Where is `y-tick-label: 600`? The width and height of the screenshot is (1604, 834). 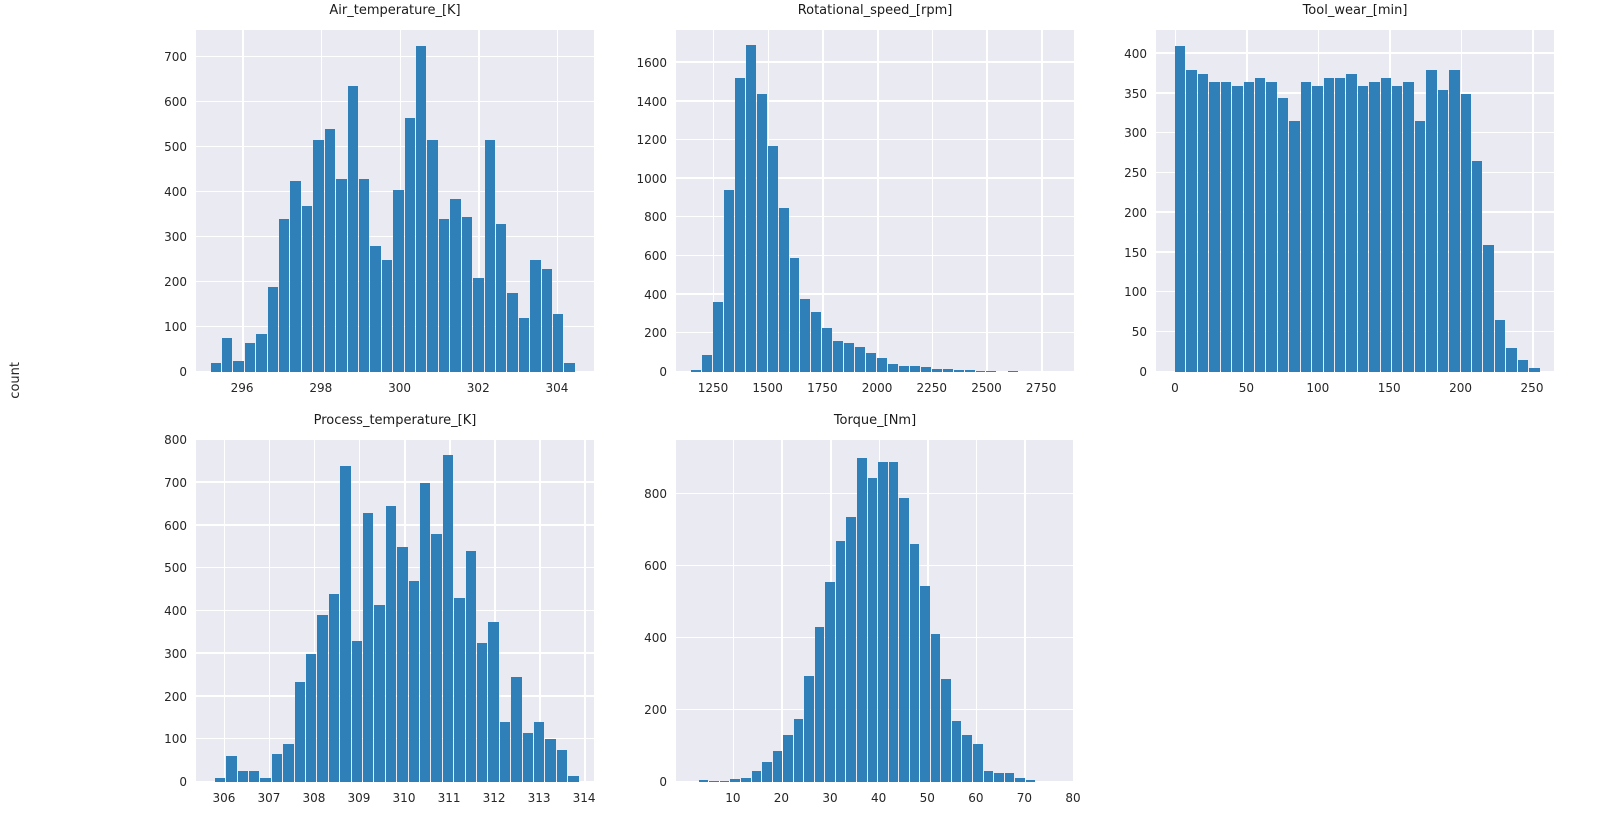 y-tick-label: 600 is located at coordinates (655, 256).